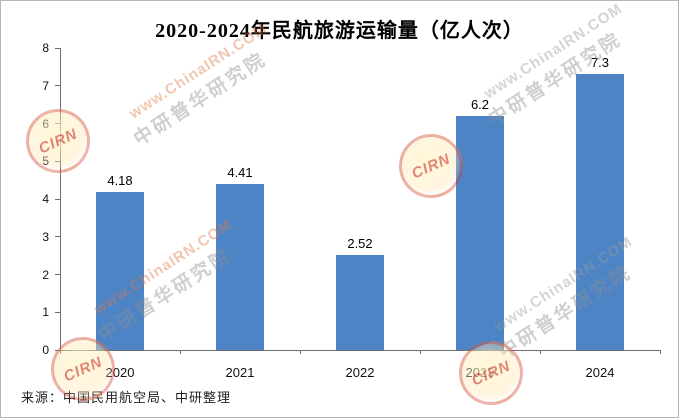 This screenshot has height=418, width=679. I want to click on bar-value-label: 4.18, so click(120, 181).